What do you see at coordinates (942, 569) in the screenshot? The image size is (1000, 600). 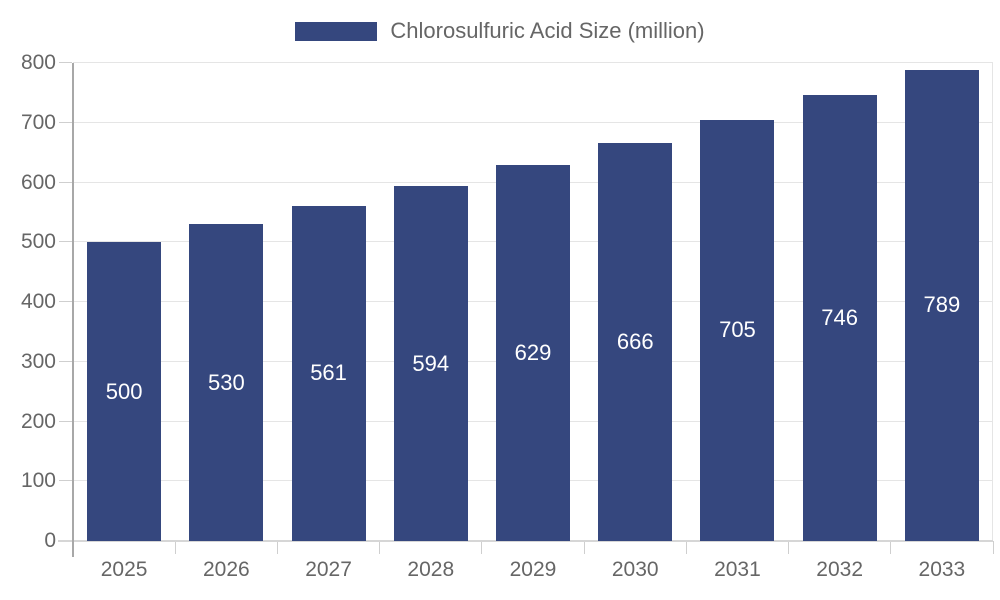 I see `x-axis-label: 2033` at bounding box center [942, 569].